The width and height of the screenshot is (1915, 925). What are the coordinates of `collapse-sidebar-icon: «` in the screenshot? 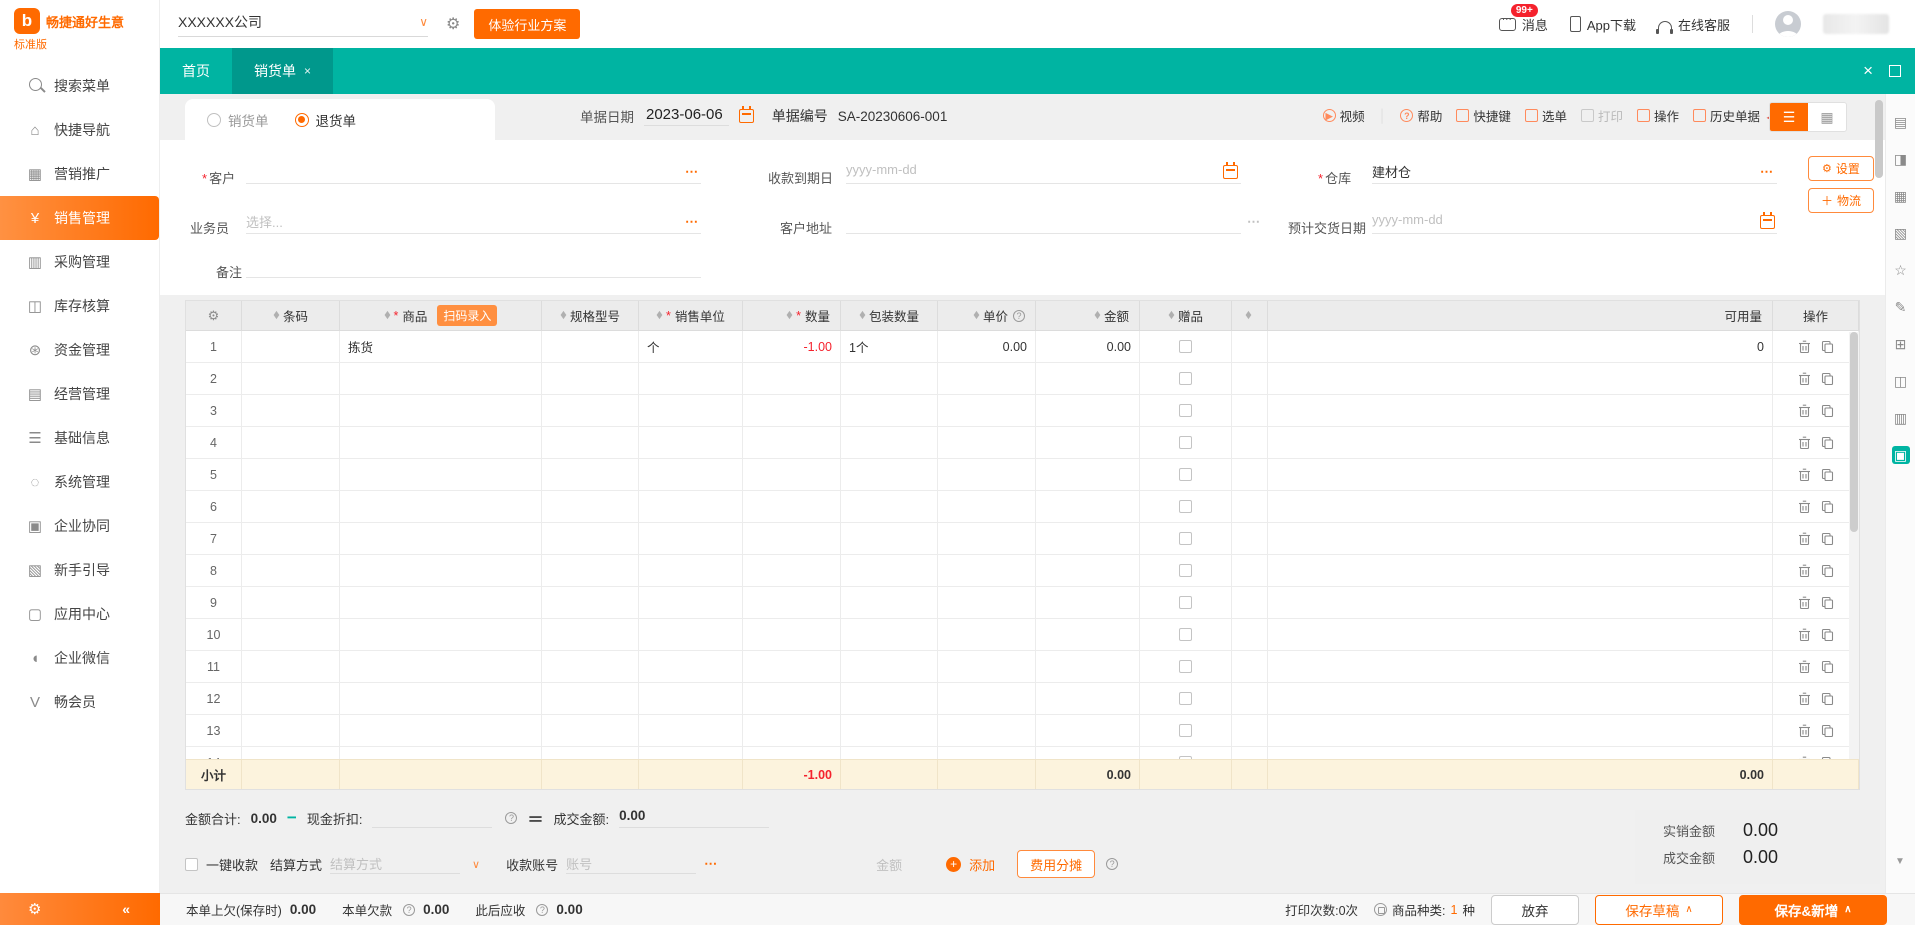 It's located at (126, 909).